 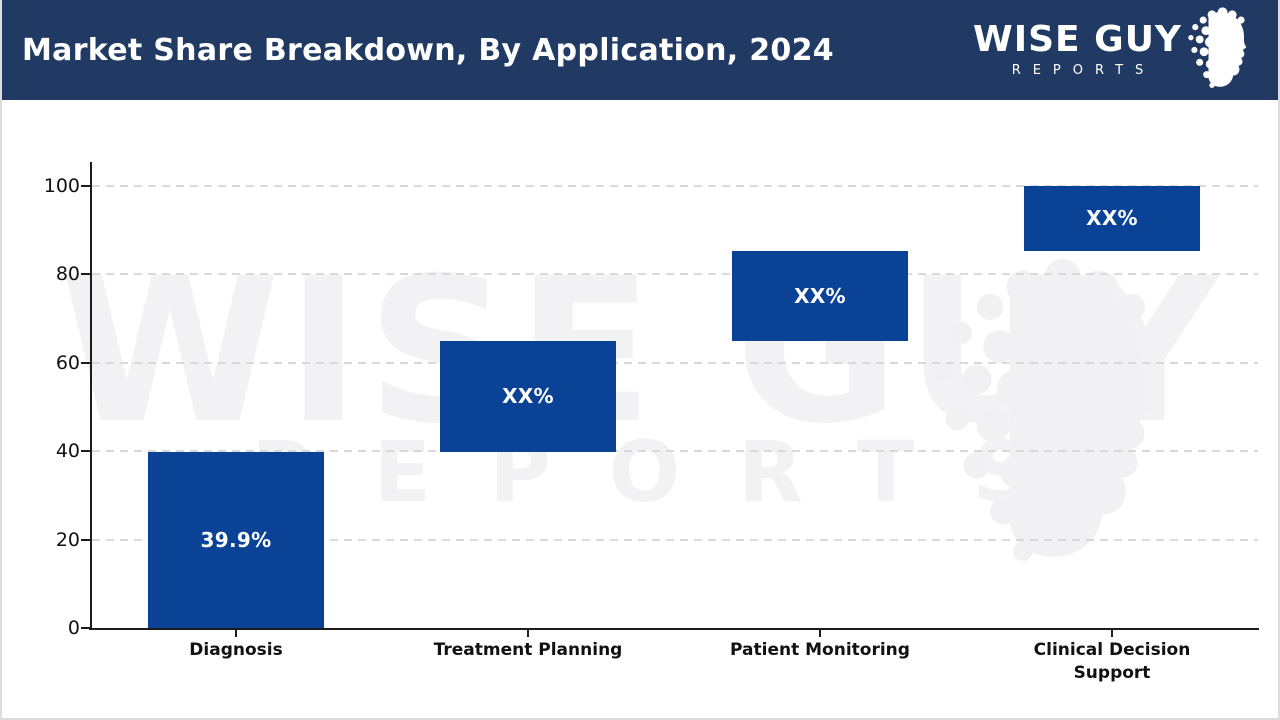 What do you see at coordinates (91, 396) in the screenshot?
I see `y-axis-line` at bounding box center [91, 396].